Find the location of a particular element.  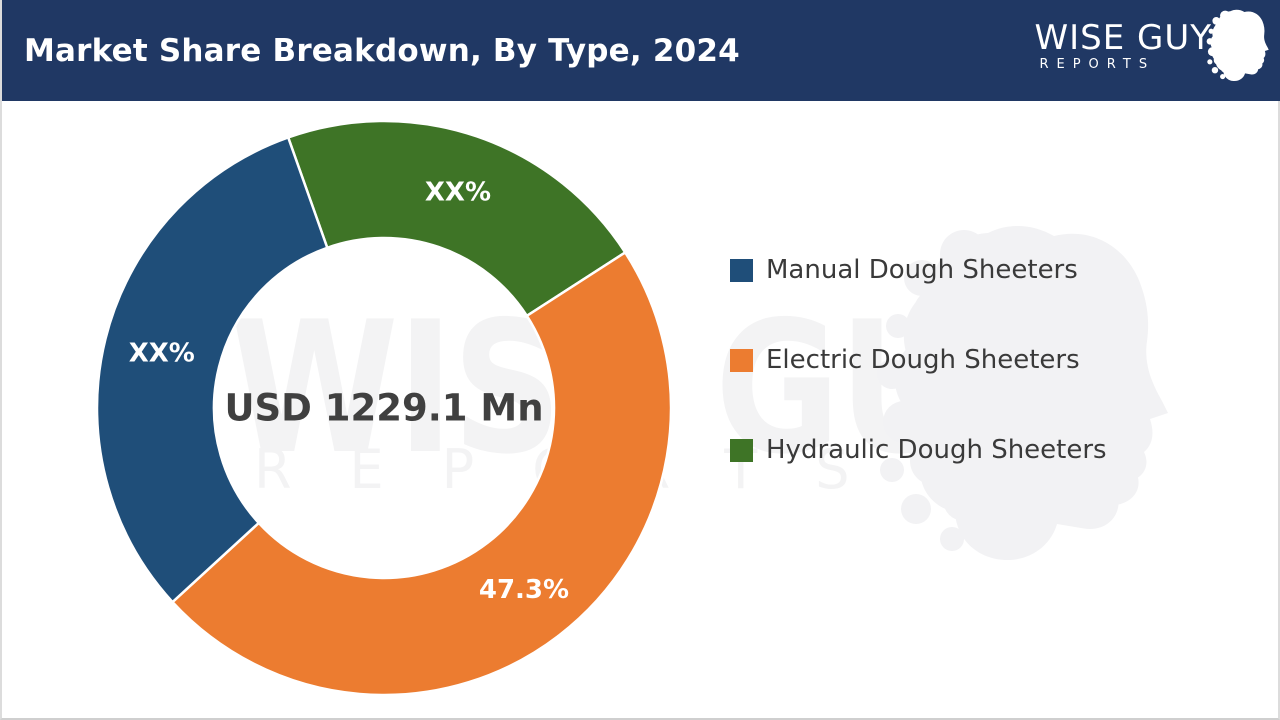

segment-percent-label: 47.3% is located at coordinates (524, 590).